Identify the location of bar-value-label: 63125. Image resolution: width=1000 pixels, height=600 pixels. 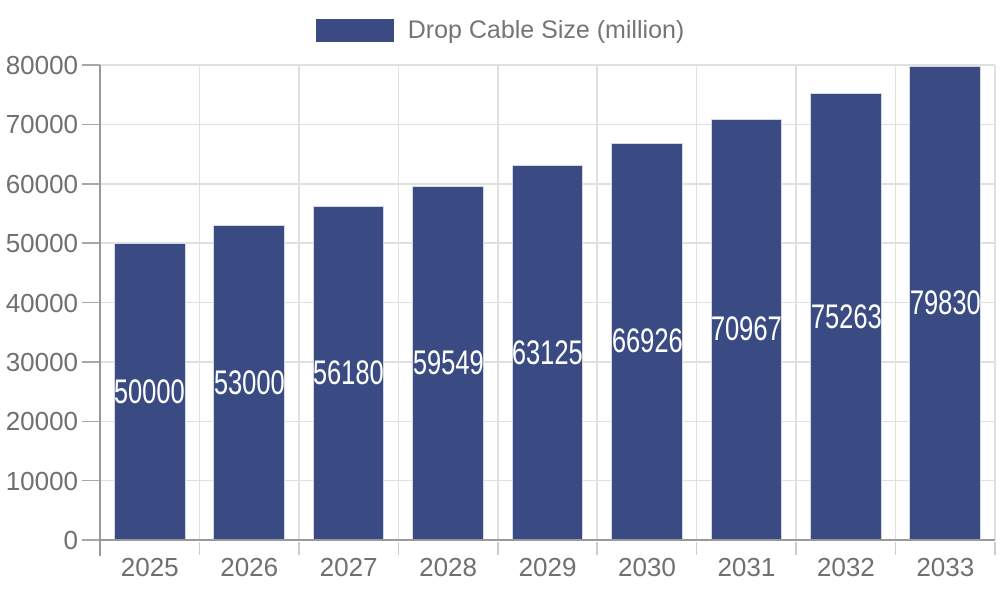
(547, 352).